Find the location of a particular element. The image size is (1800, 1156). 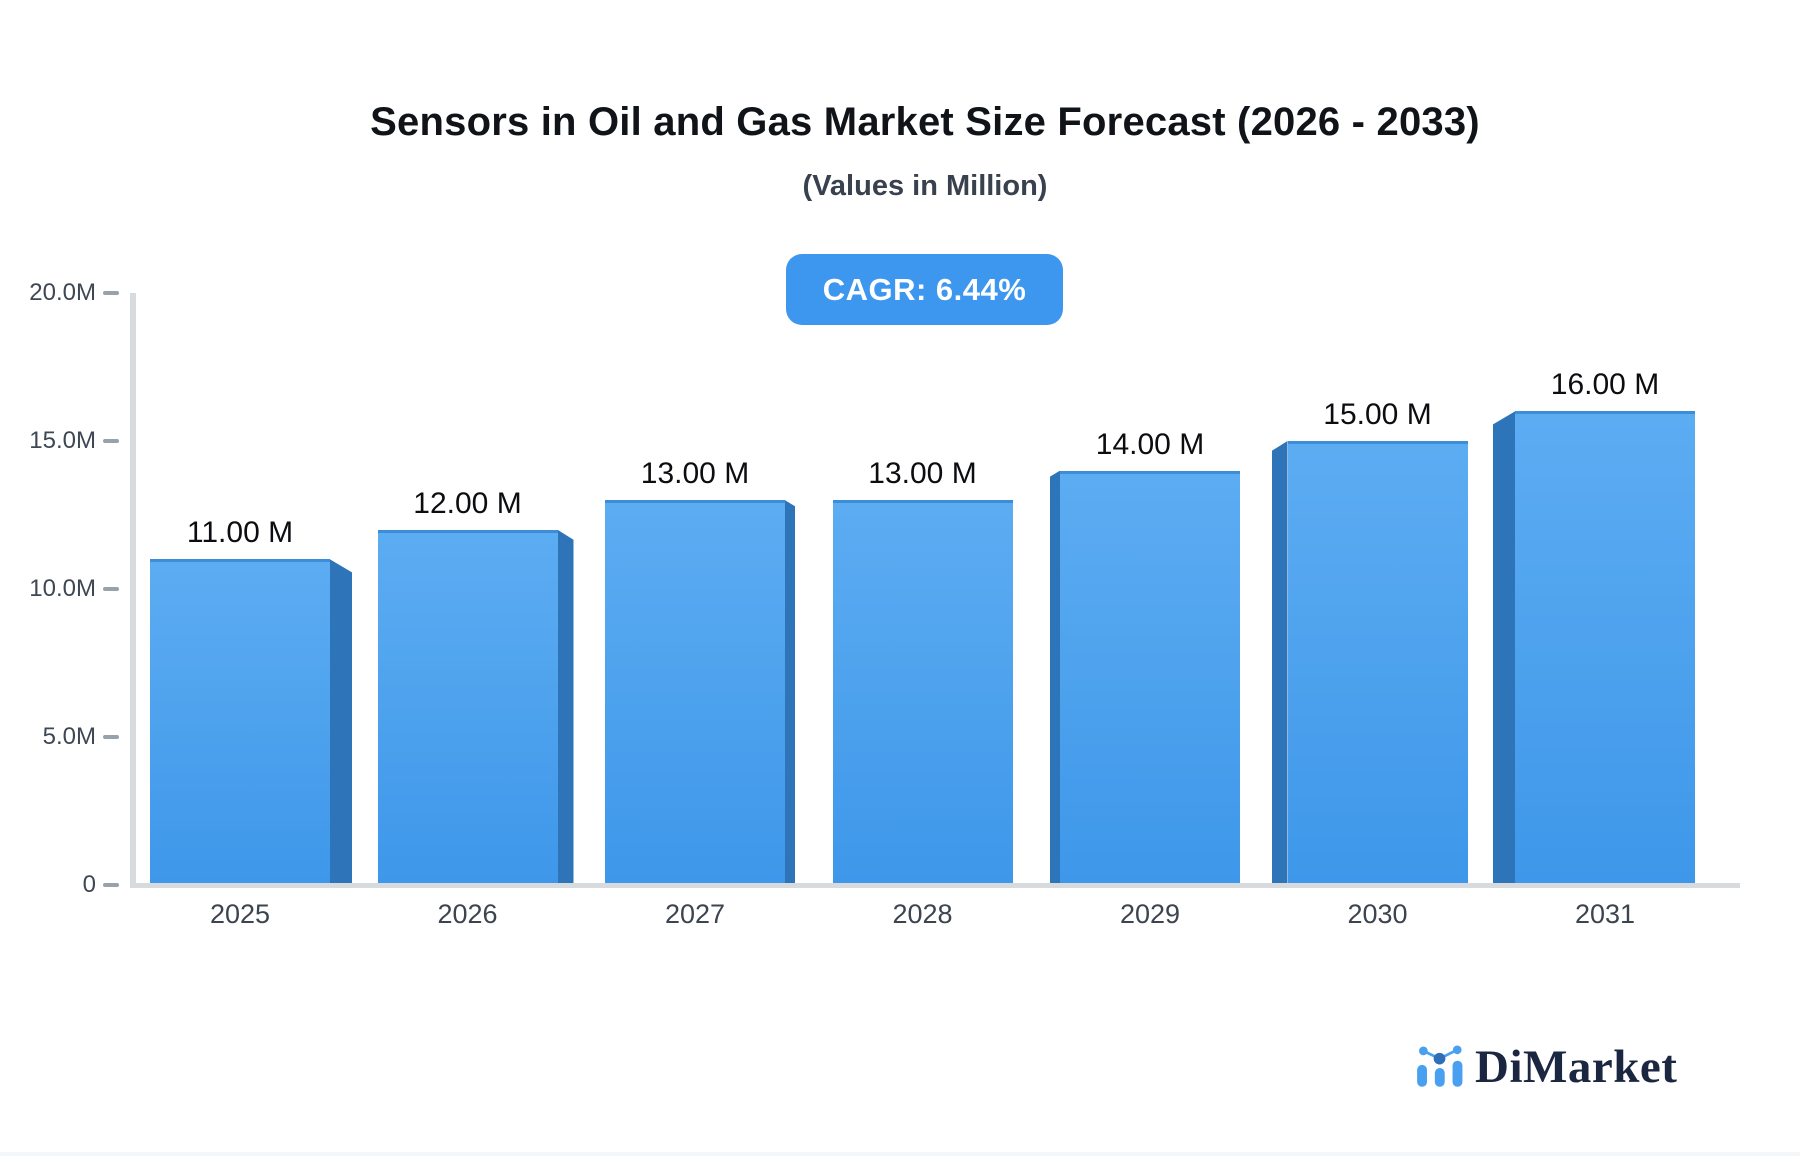

x-axis-label: 2025 is located at coordinates (240, 914).